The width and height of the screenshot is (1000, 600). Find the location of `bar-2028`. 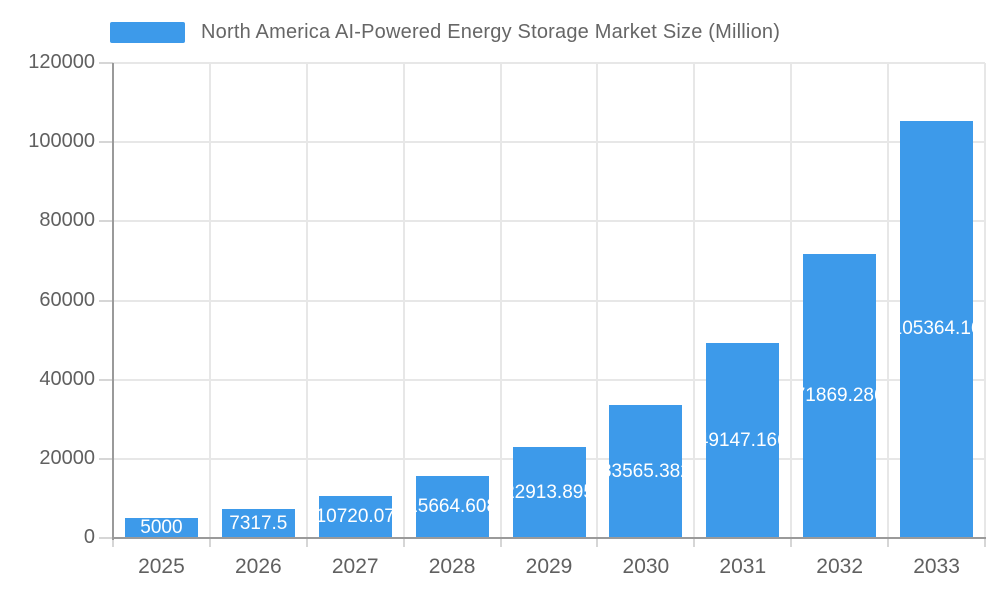

bar-2028 is located at coordinates (452, 506).